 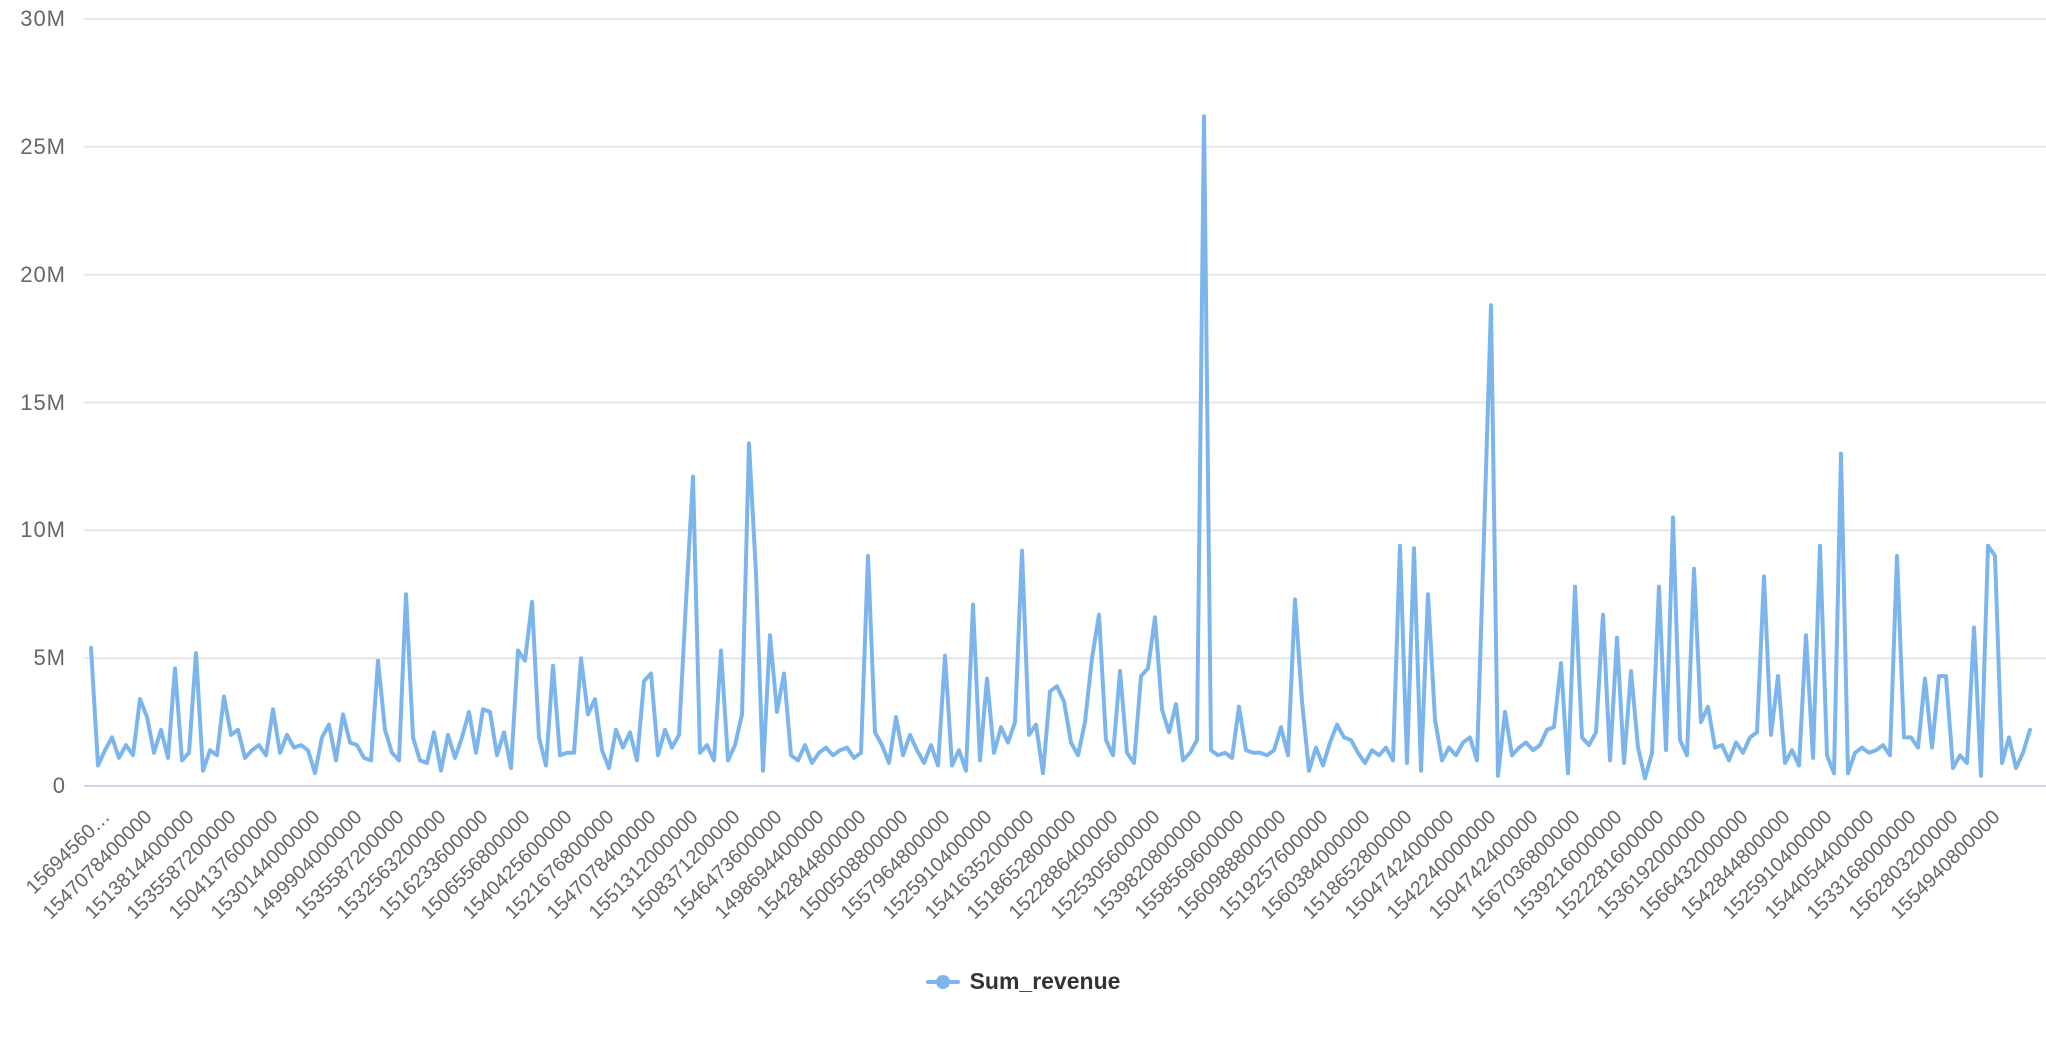 I want to click on y-axis-label: 0, so click(x=59, y=785).